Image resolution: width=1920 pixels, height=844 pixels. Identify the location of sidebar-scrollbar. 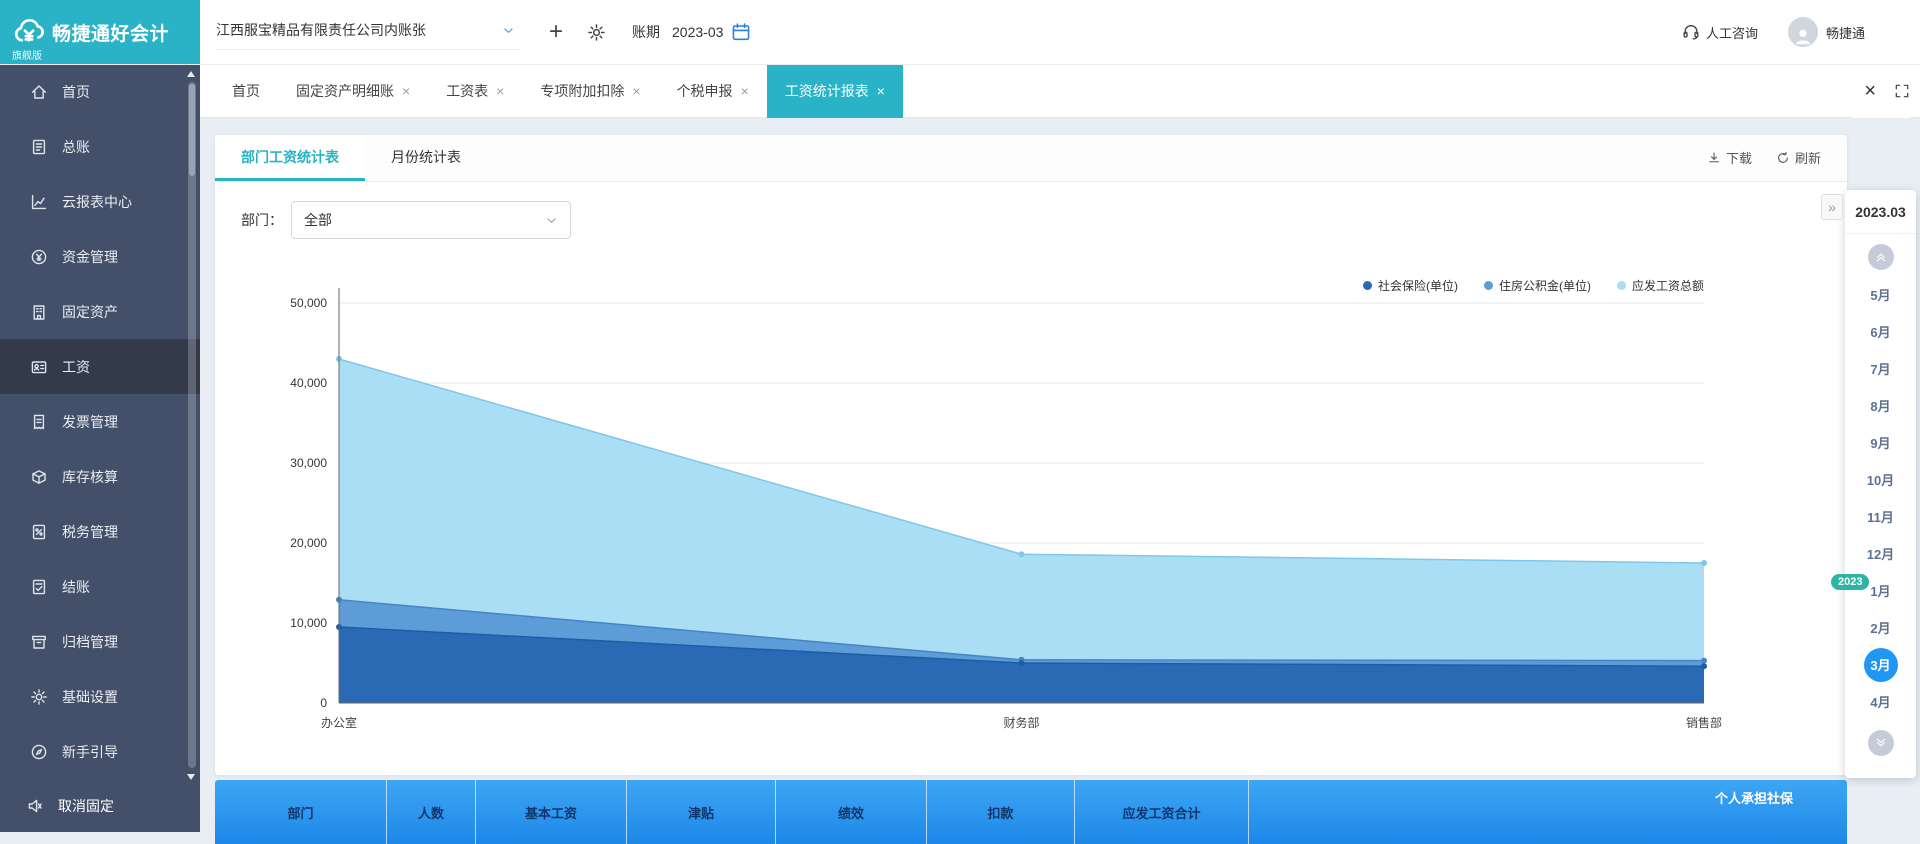
(192, 425).